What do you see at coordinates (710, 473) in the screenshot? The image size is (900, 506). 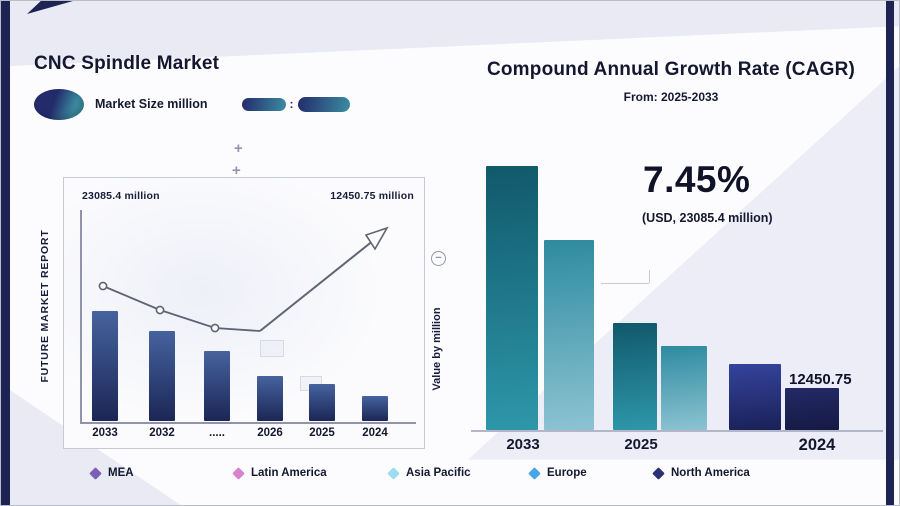 I see `legend-label: North America` at bounding box center [710, 473].